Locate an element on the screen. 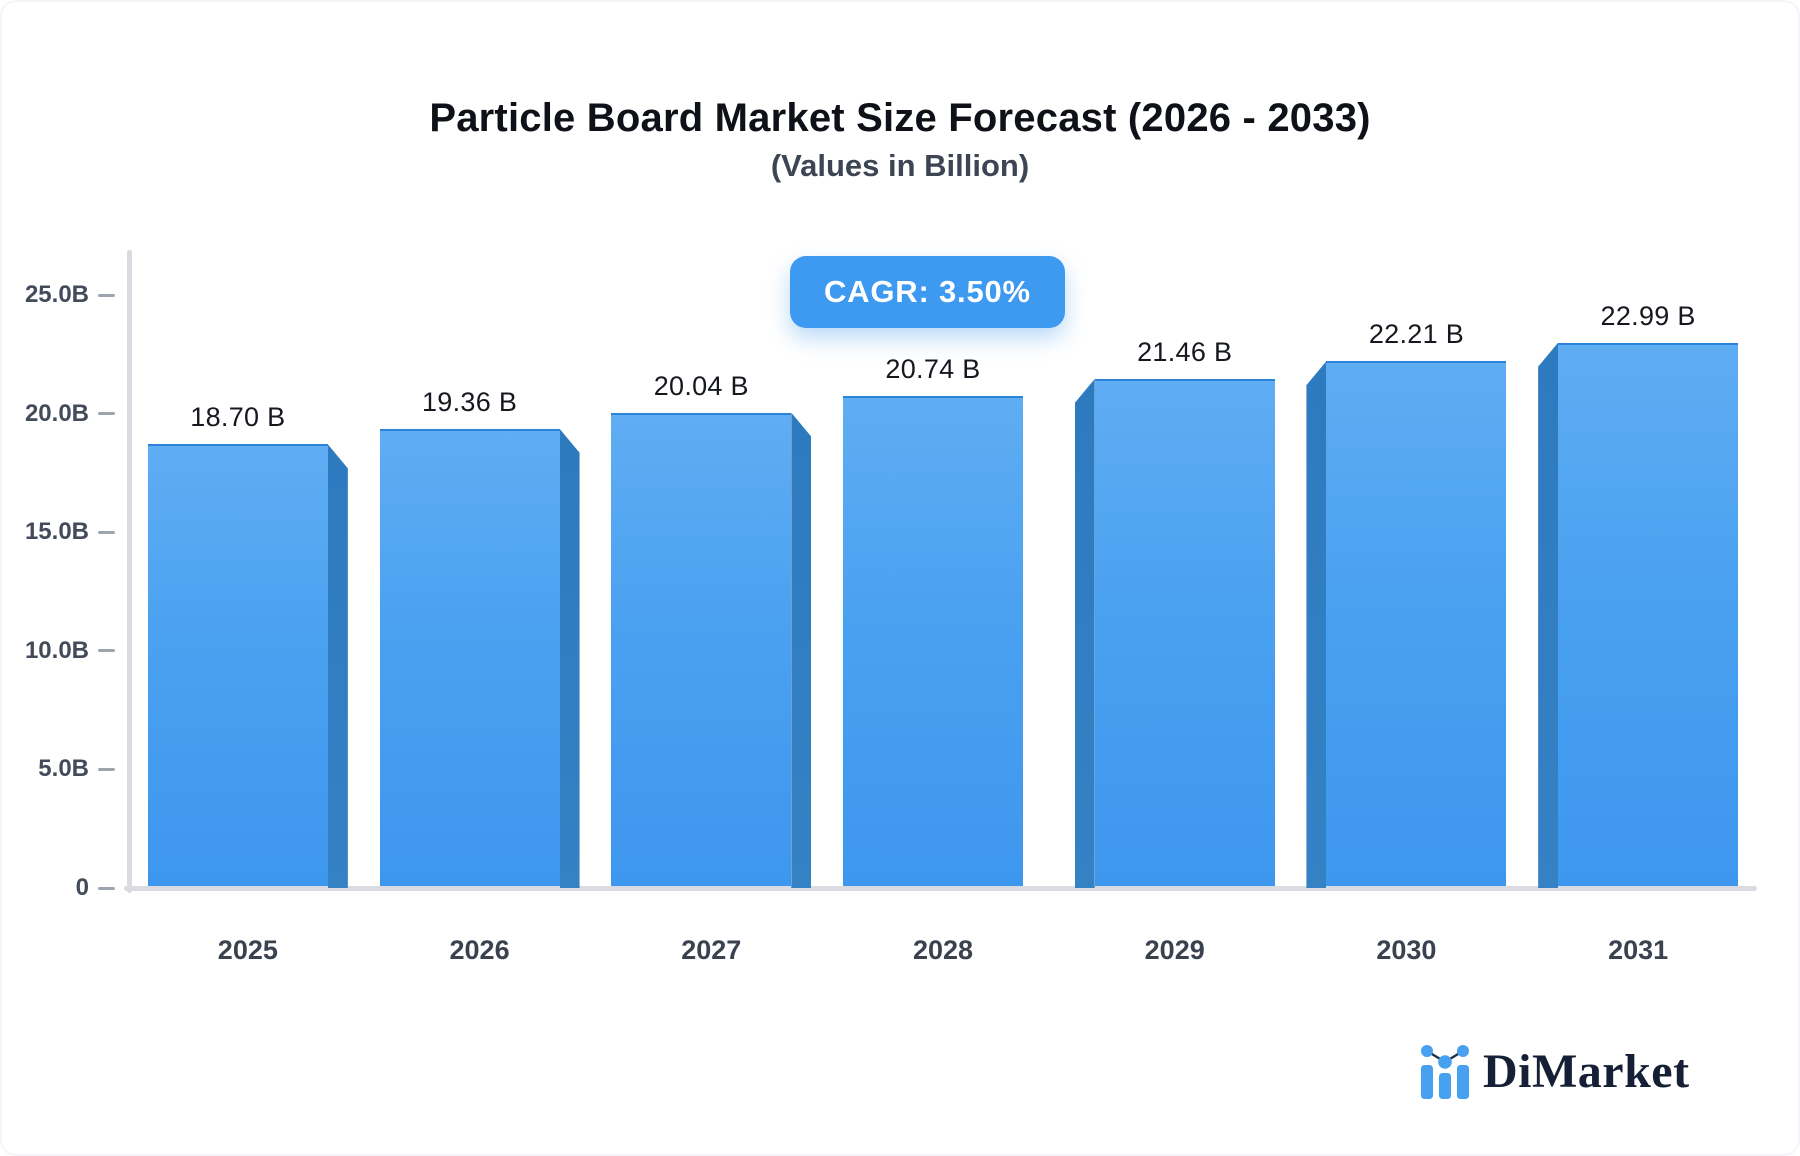 This screenshot has width=1800, height=1156. bar-value-label: 20.74 B is located at coordinates (933, 369).